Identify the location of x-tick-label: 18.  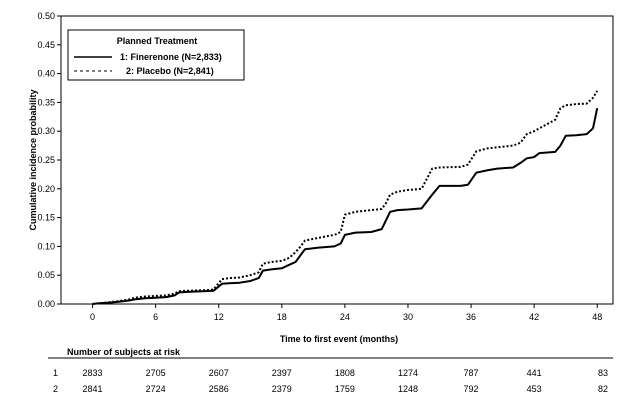
(282, 317).